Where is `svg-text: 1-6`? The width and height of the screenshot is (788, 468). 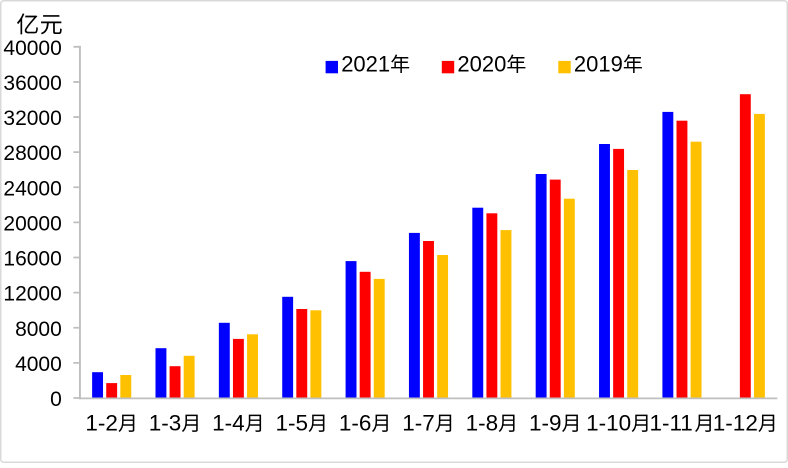 svg-text: 1-6 is located at coordinates (355, 422).